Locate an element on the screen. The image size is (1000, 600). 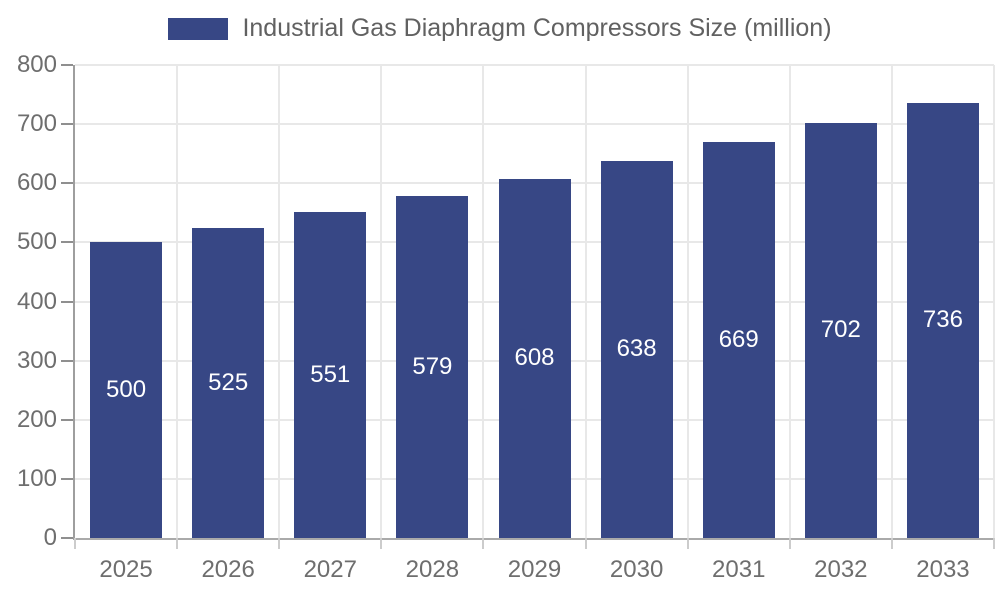
bar-value-label: 500 is located at coordinates (126, 390).